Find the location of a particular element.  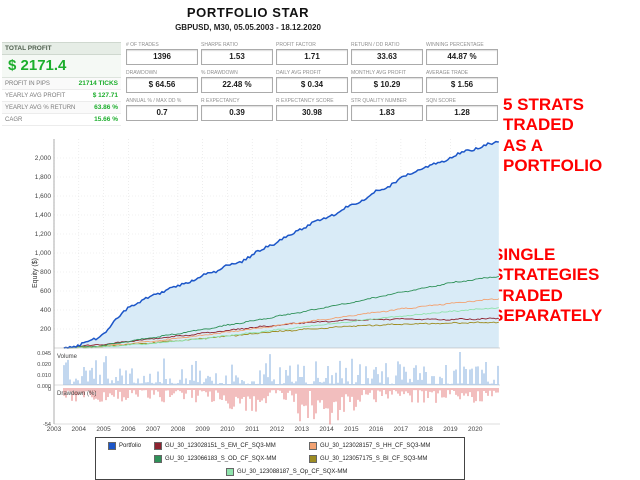

metric-value: $ 10.29 is located at coordinates (387, 85).